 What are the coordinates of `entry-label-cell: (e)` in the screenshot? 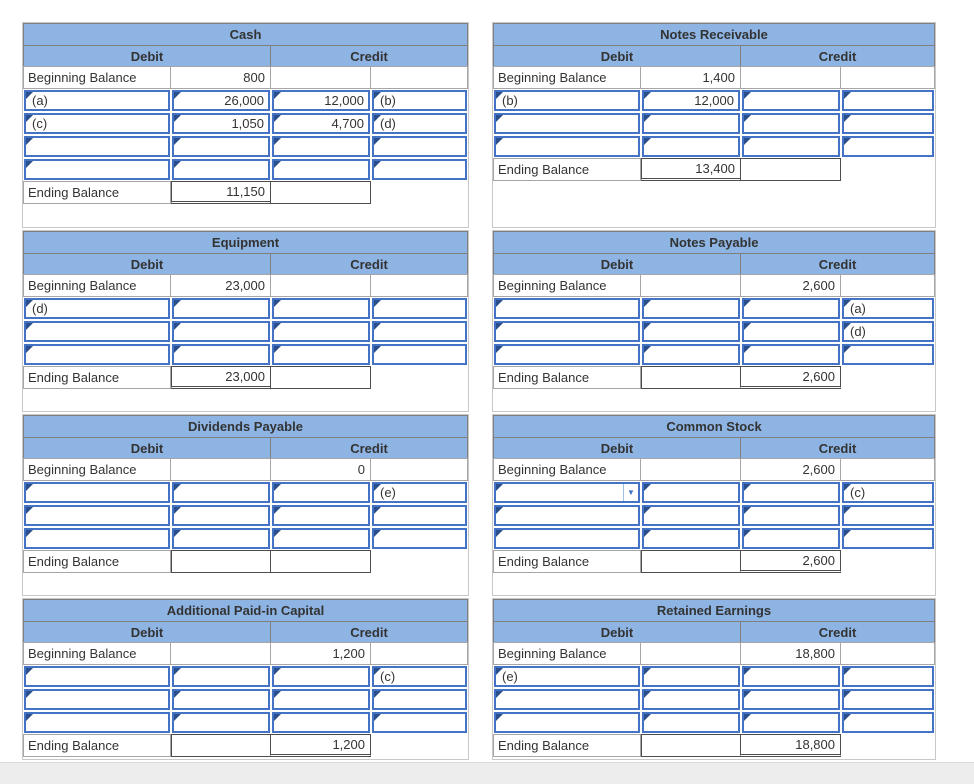 It's located at (567, 676).